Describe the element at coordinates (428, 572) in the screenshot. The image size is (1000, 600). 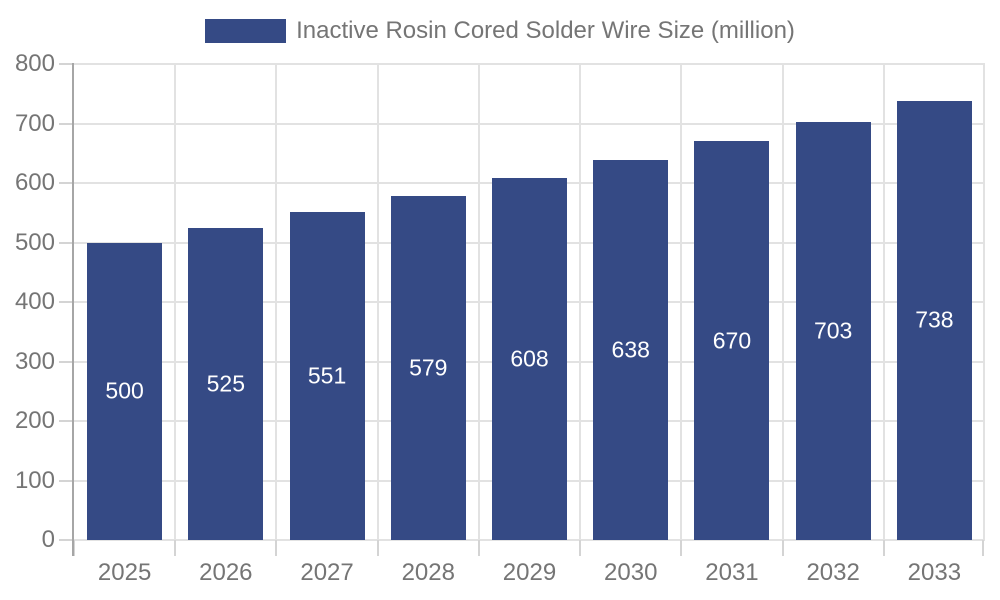
I see `x-axis-label: 2028` at that location.